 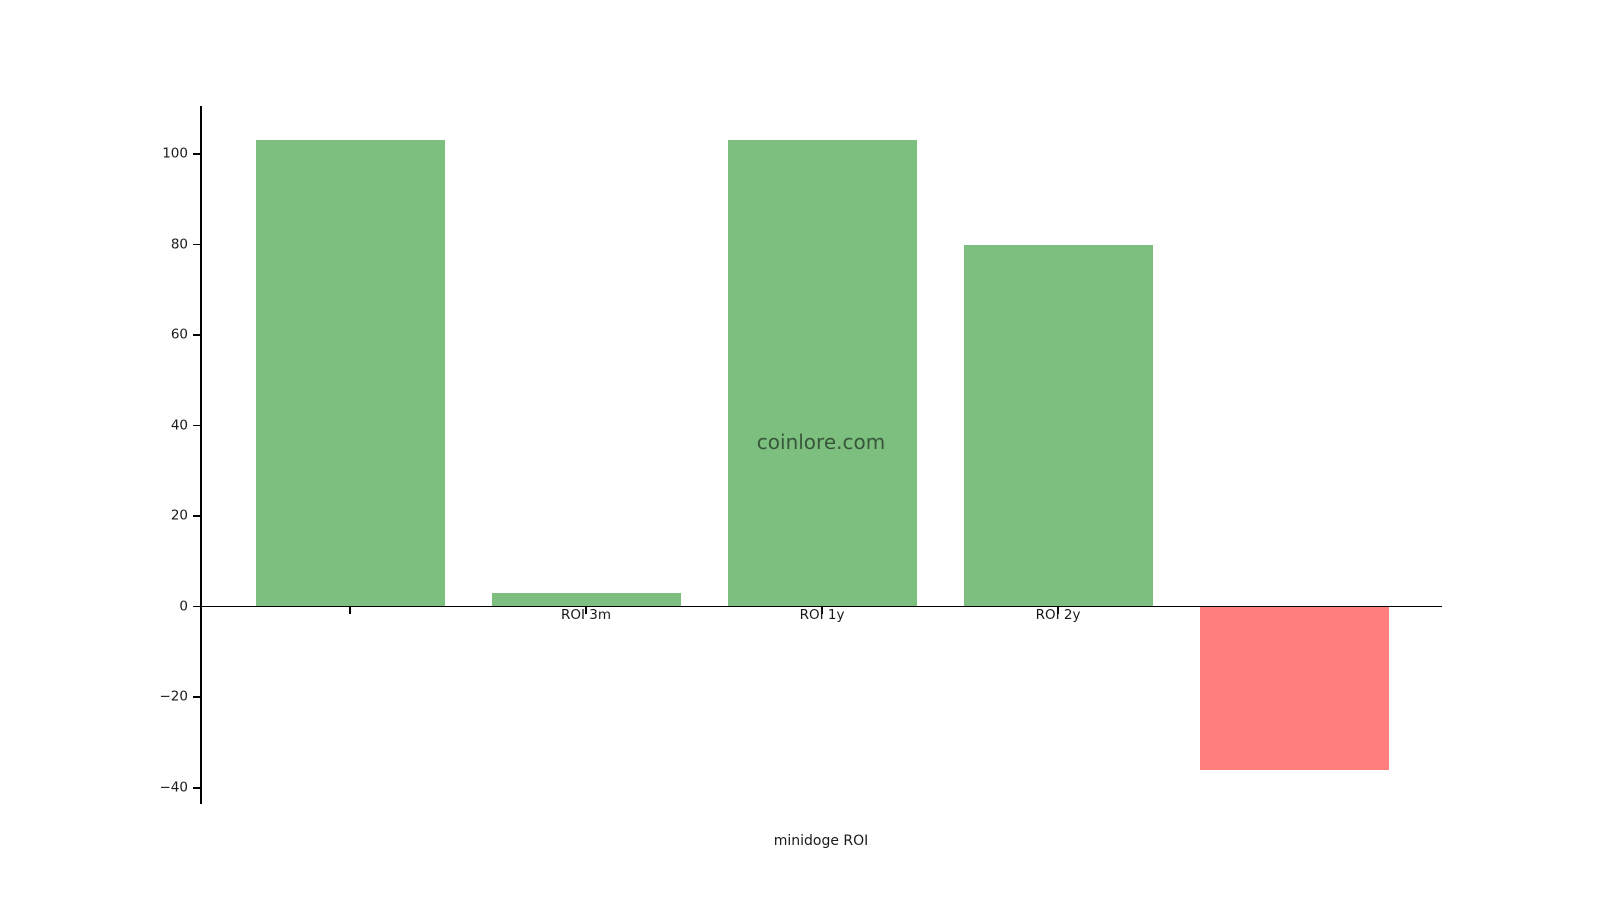 What do you see at coordinates (586, 600) in the screenshot?
I see `bar-roi-3m` at bounding box center [586, 600].